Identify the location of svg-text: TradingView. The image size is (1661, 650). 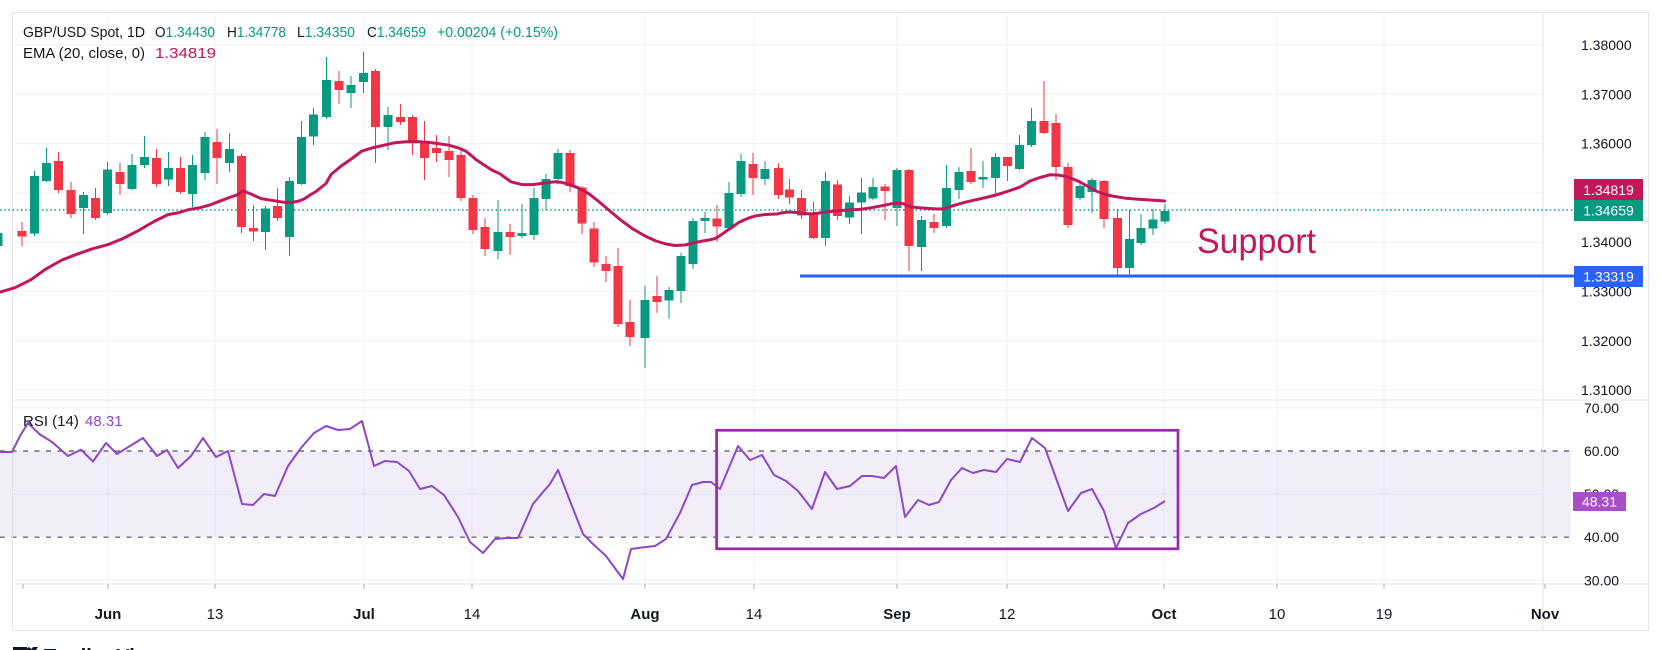
(103, 648).